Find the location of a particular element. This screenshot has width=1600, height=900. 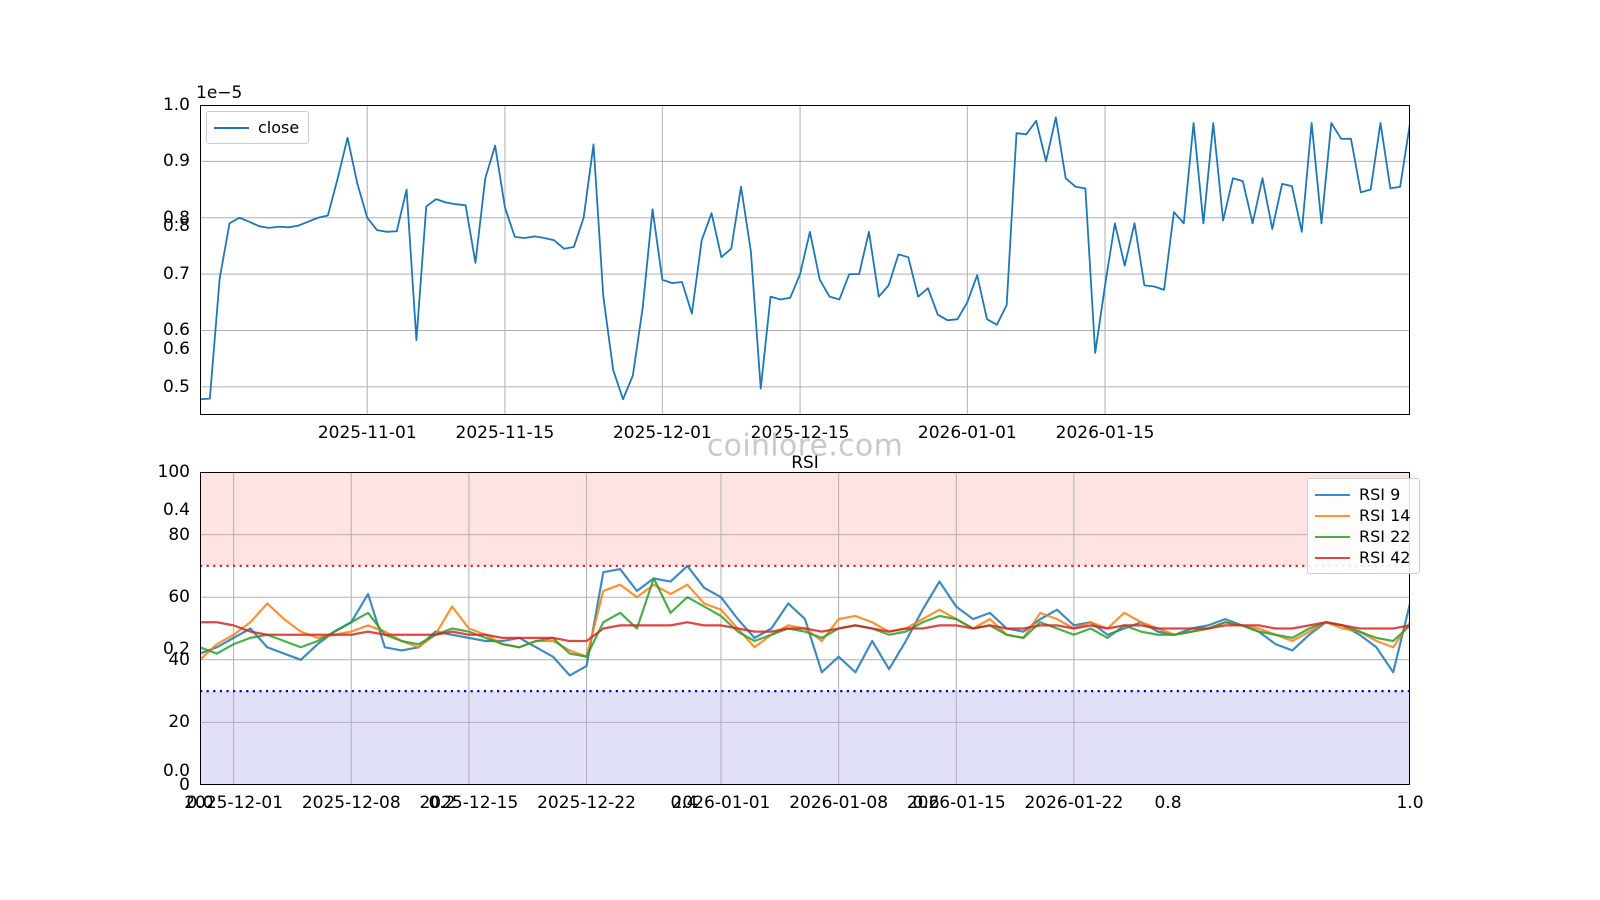

rsi-x-tick-label: 2026-01-01 is located at coordinates (721, 803).